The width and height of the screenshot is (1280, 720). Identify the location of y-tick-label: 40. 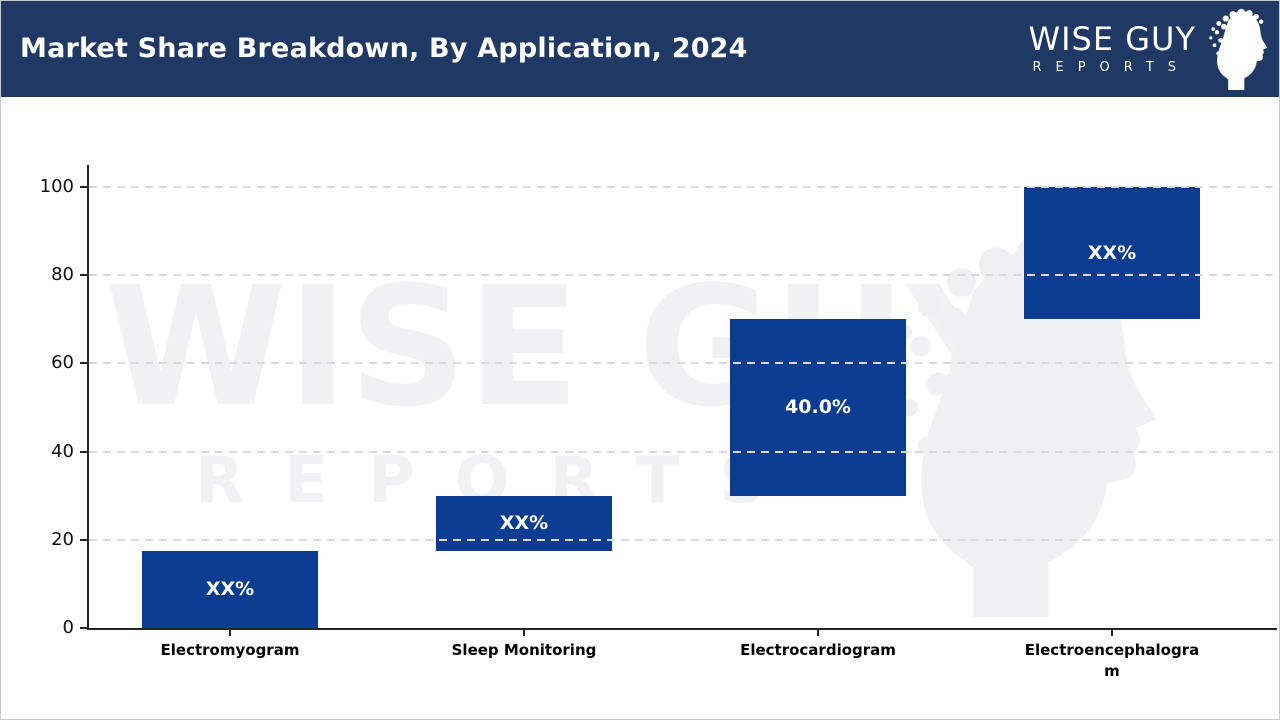
(62, 451).